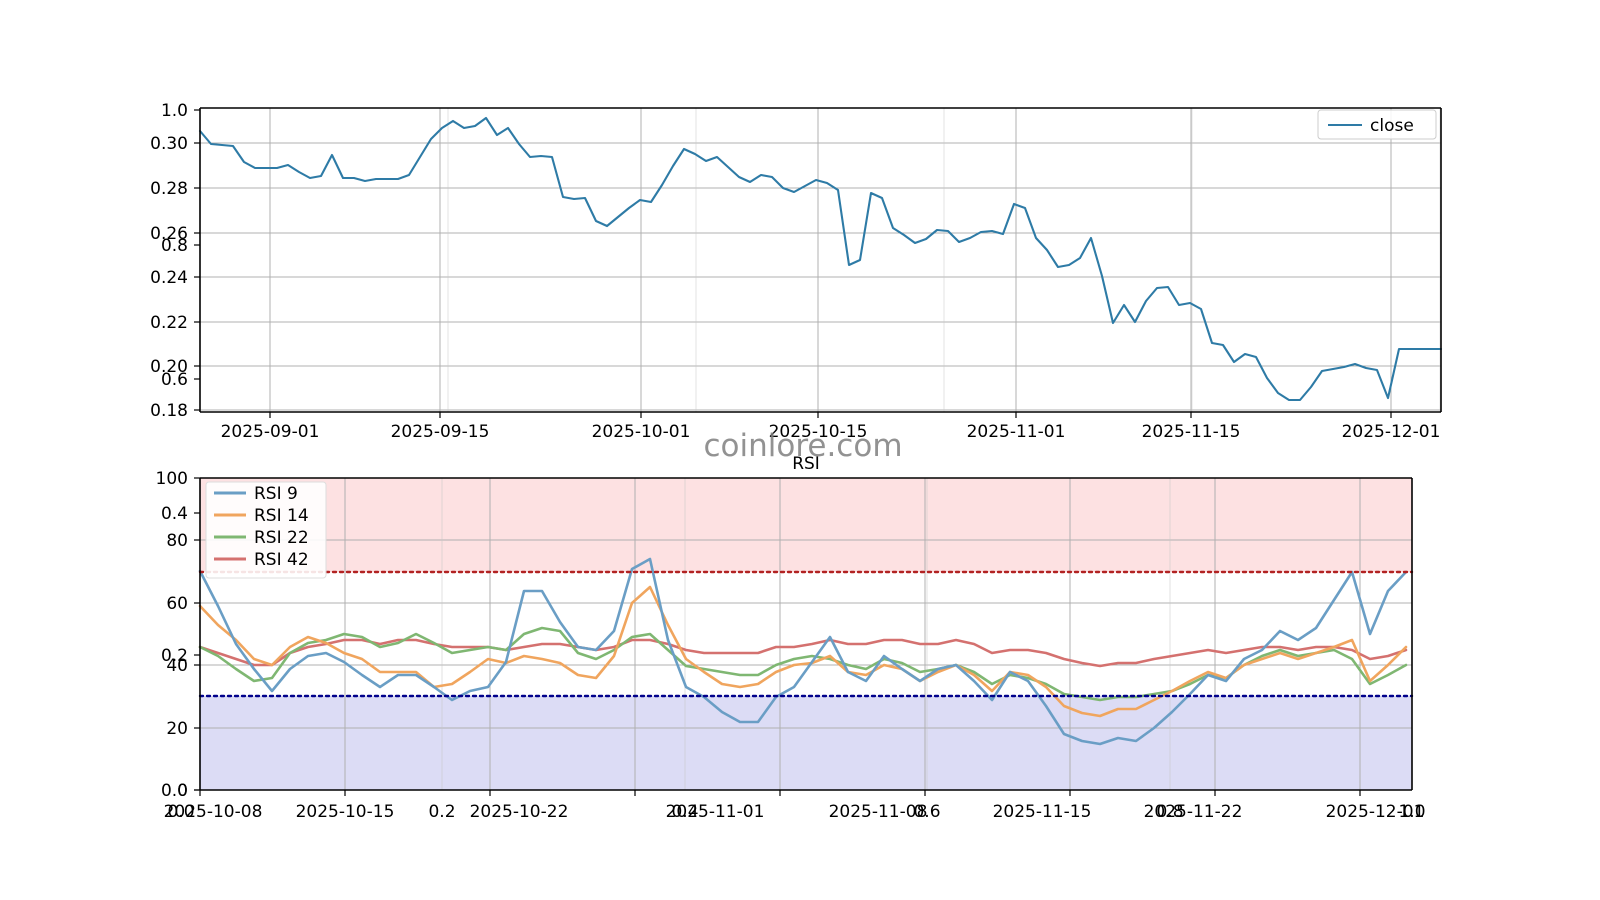 This screenshot has width=1600, height=900. I want to click on rsi-ytick-0: 100, so click(172, 479).